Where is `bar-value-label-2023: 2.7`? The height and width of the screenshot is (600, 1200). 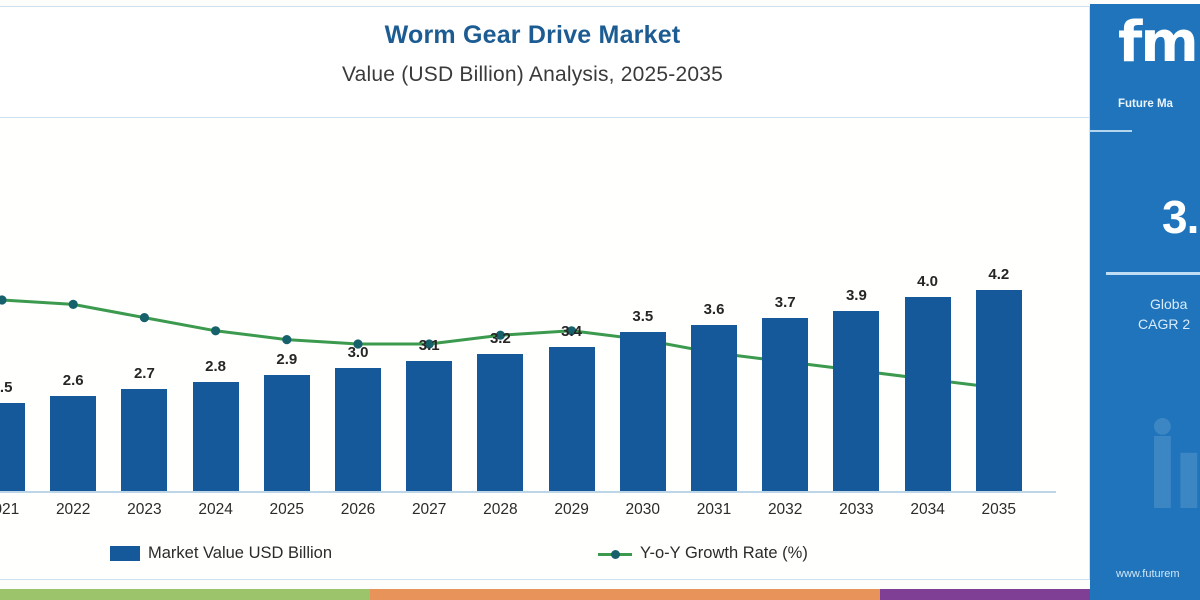
bar-value-label-2023: 2.7 is located at coordinates (144, 373).